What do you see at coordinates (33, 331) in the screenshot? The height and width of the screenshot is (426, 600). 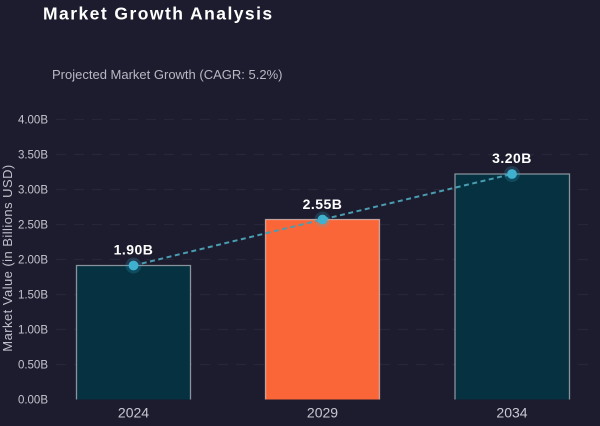 I see `svg-text: 1.00B` at bounding box center [33, 331].